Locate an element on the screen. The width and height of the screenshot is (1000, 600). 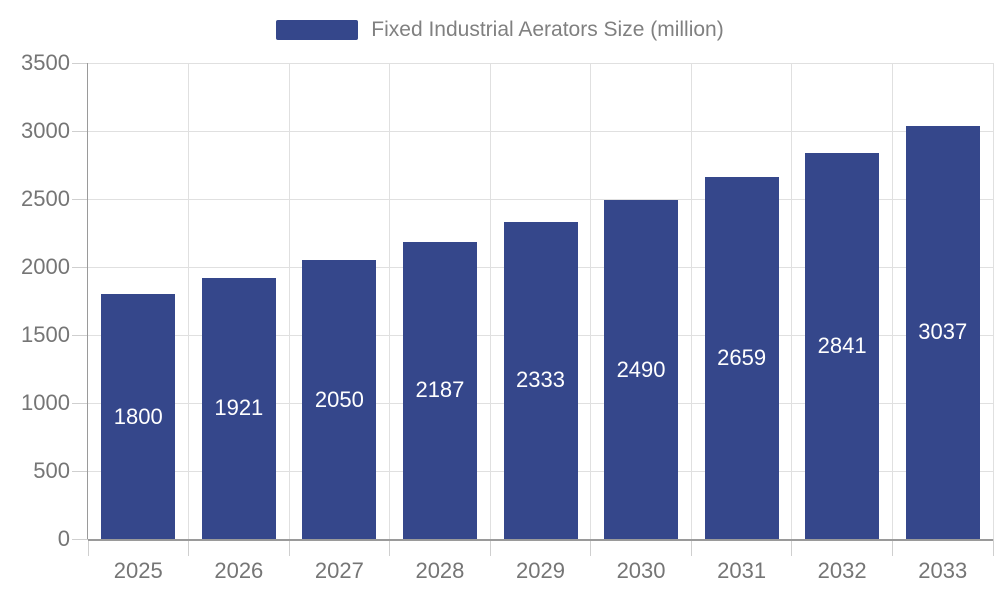
bar-value-label: 1800 is located at coordinates (138, 416).